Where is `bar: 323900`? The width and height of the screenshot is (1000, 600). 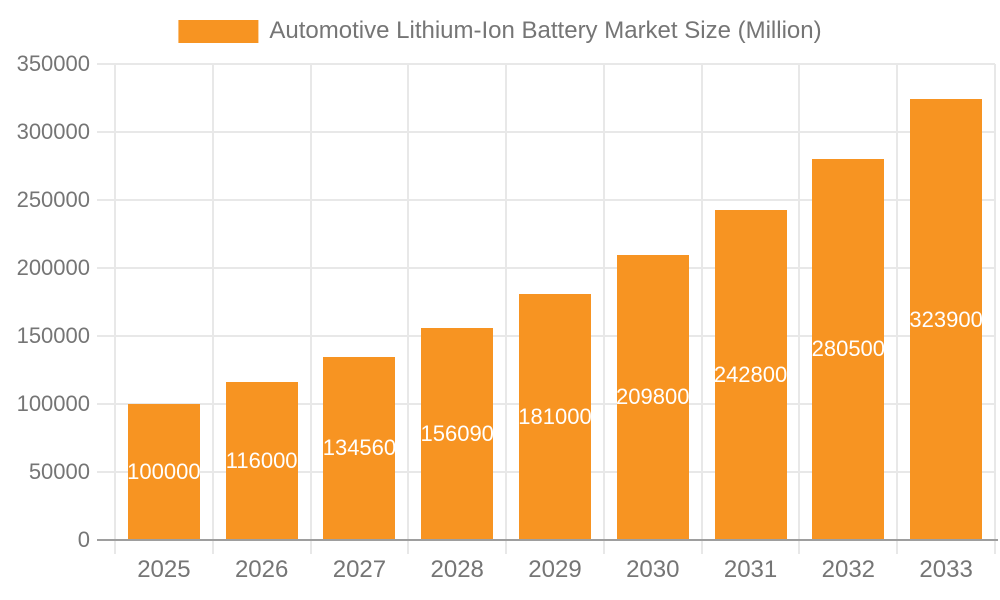
bar: 323900 is located at coordinates (946, 319).